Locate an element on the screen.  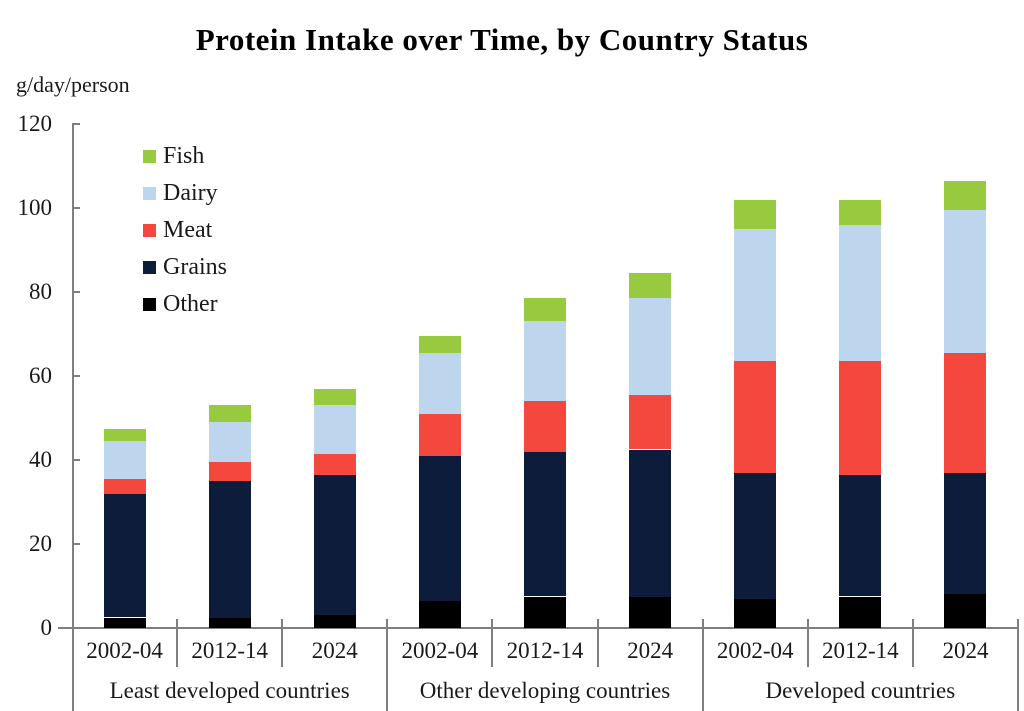
y-tick-label: 40 is located at coordinates (40, 459).